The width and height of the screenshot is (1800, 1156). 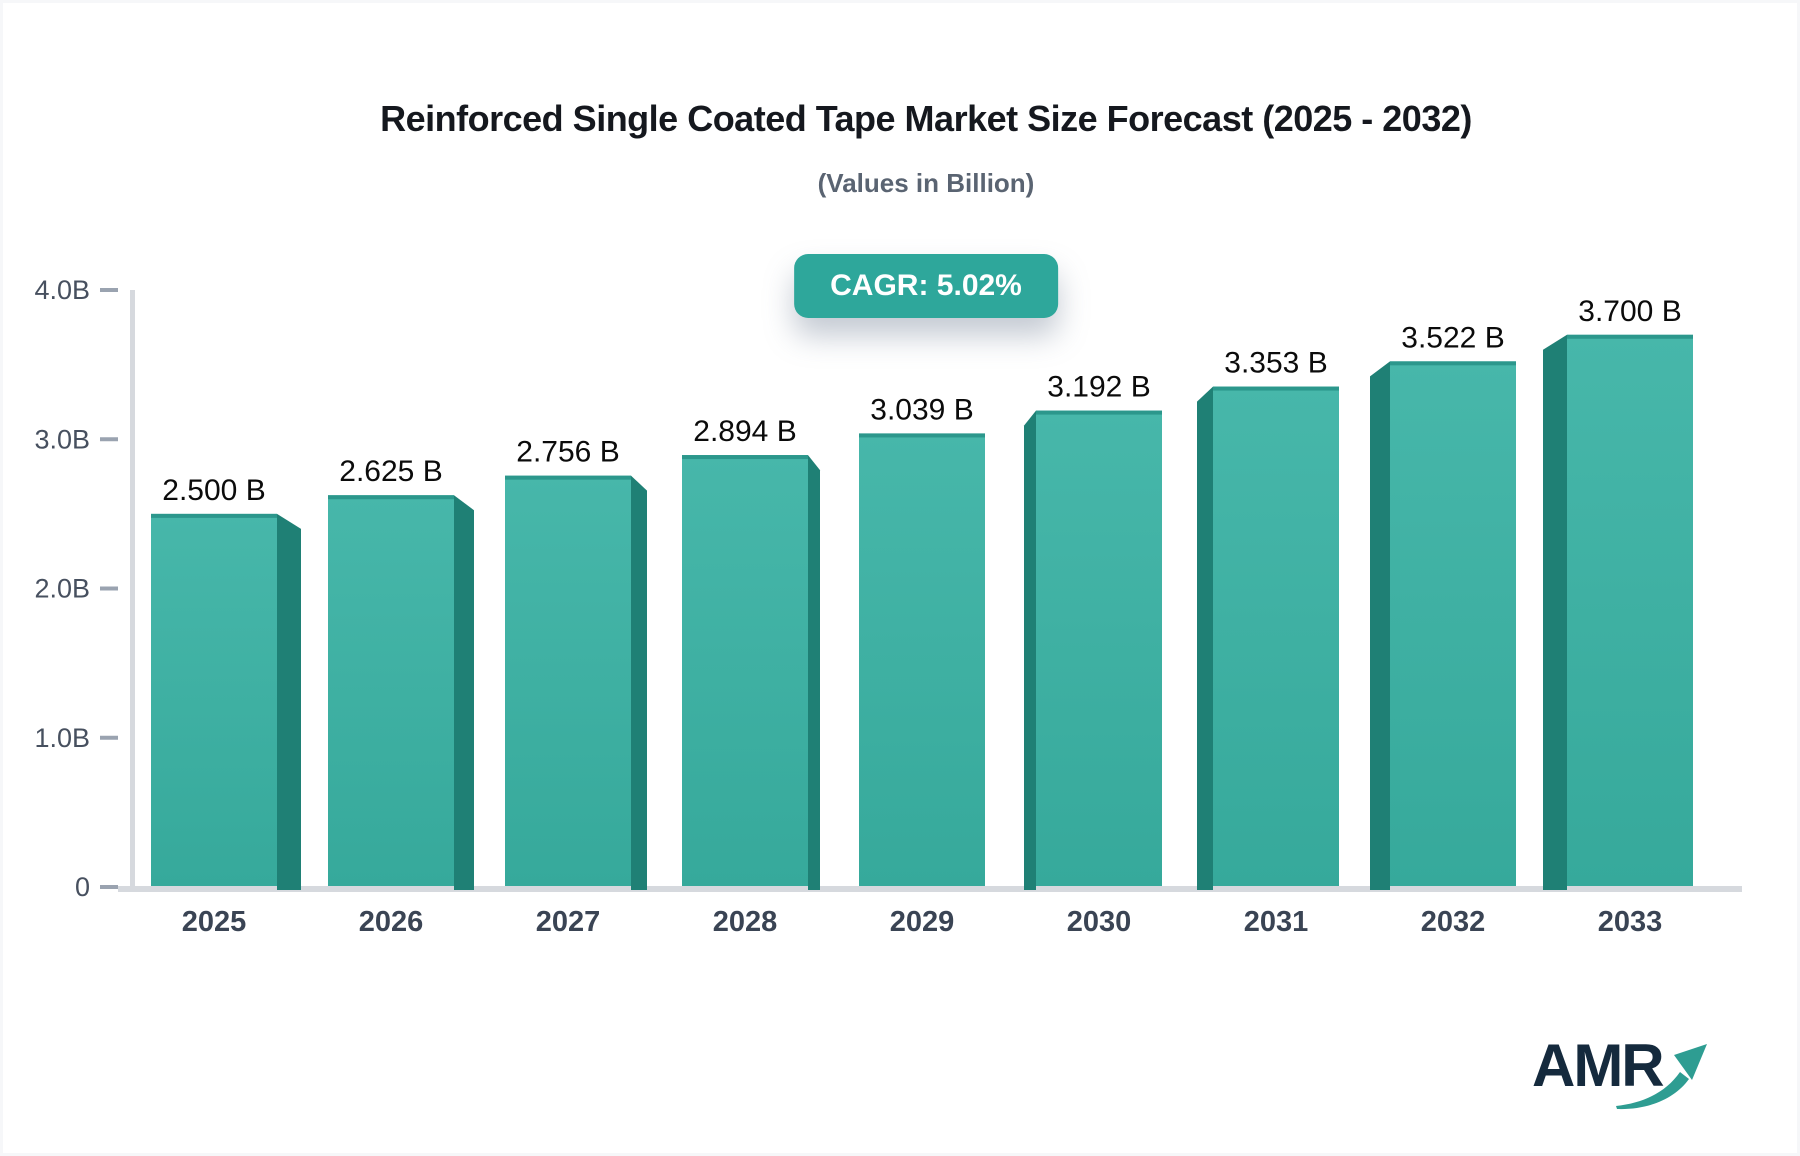 What do you see at coordinates (1453, 922) in the screenshot?
I see `x-axis-label-2032: 2032` at bounding box center [1453, 922].